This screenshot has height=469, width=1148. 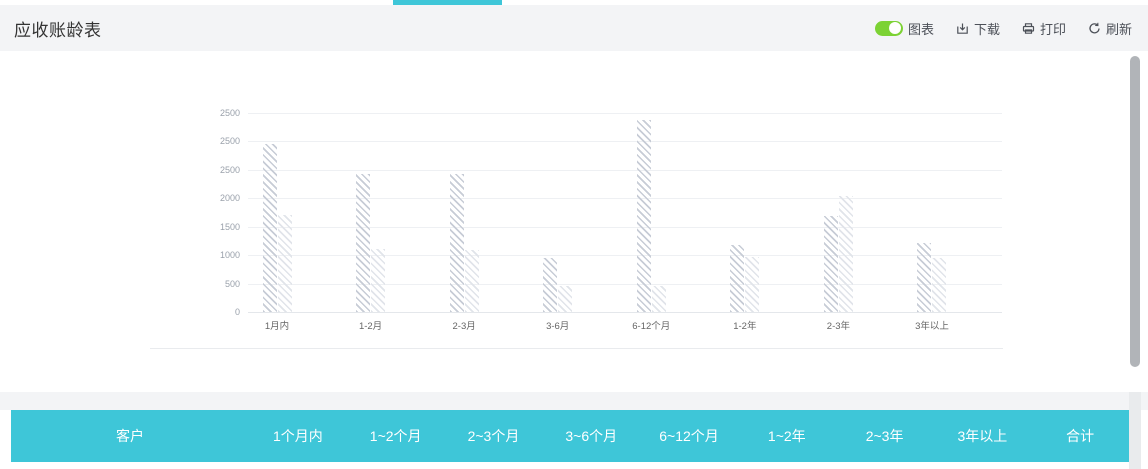 I want to click on table-header-cell-10: 合计, so click(x=1080, y=436).